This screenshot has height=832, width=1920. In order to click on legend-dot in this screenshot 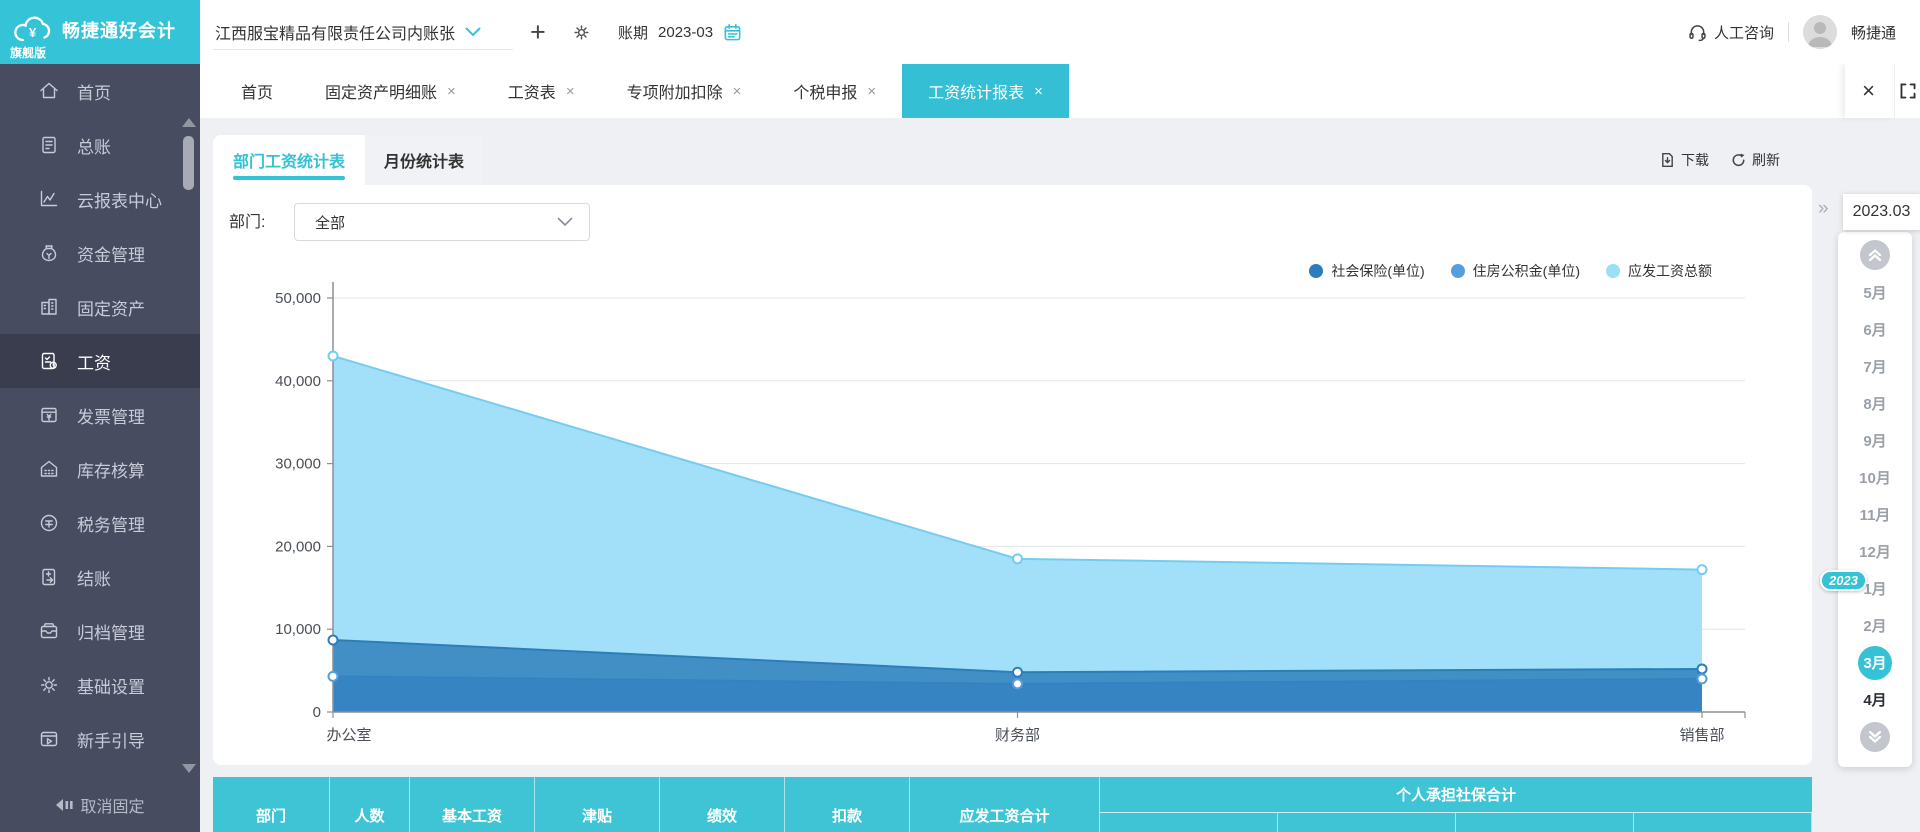, I will do `click(1613, 271)`.